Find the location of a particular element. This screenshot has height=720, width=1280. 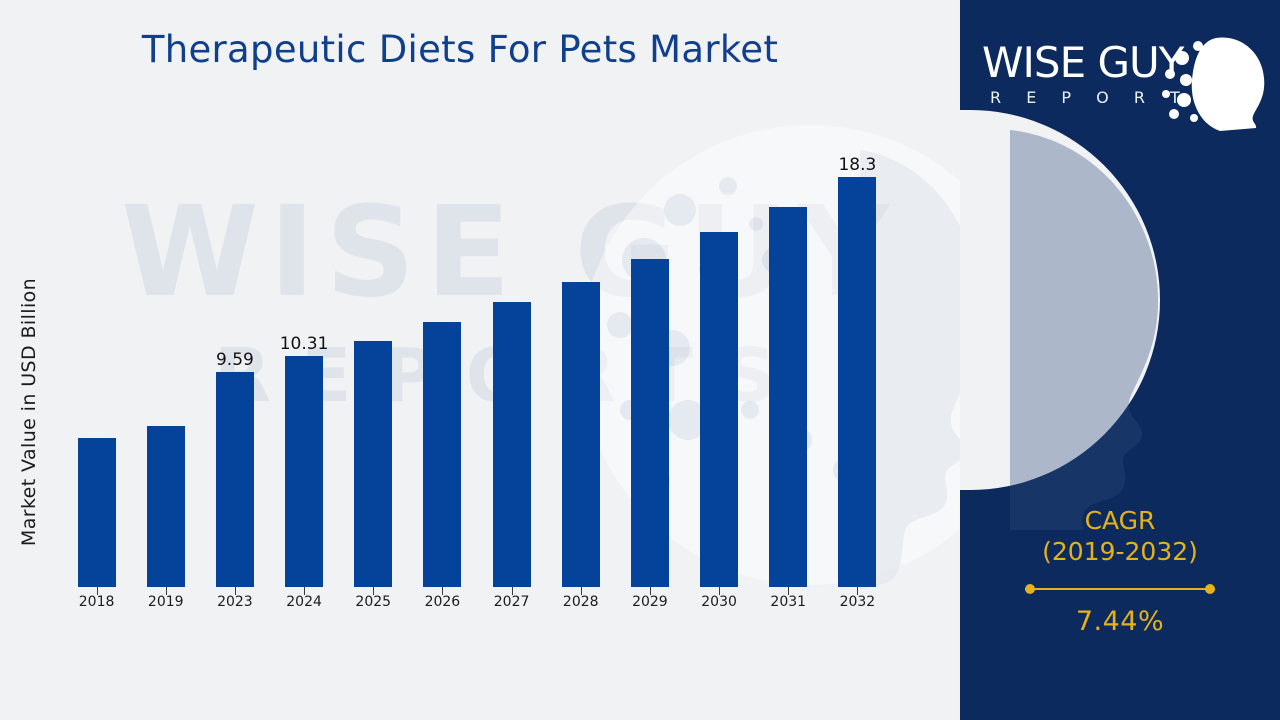

bar-group-2030 is located at coordinates (719, 409).